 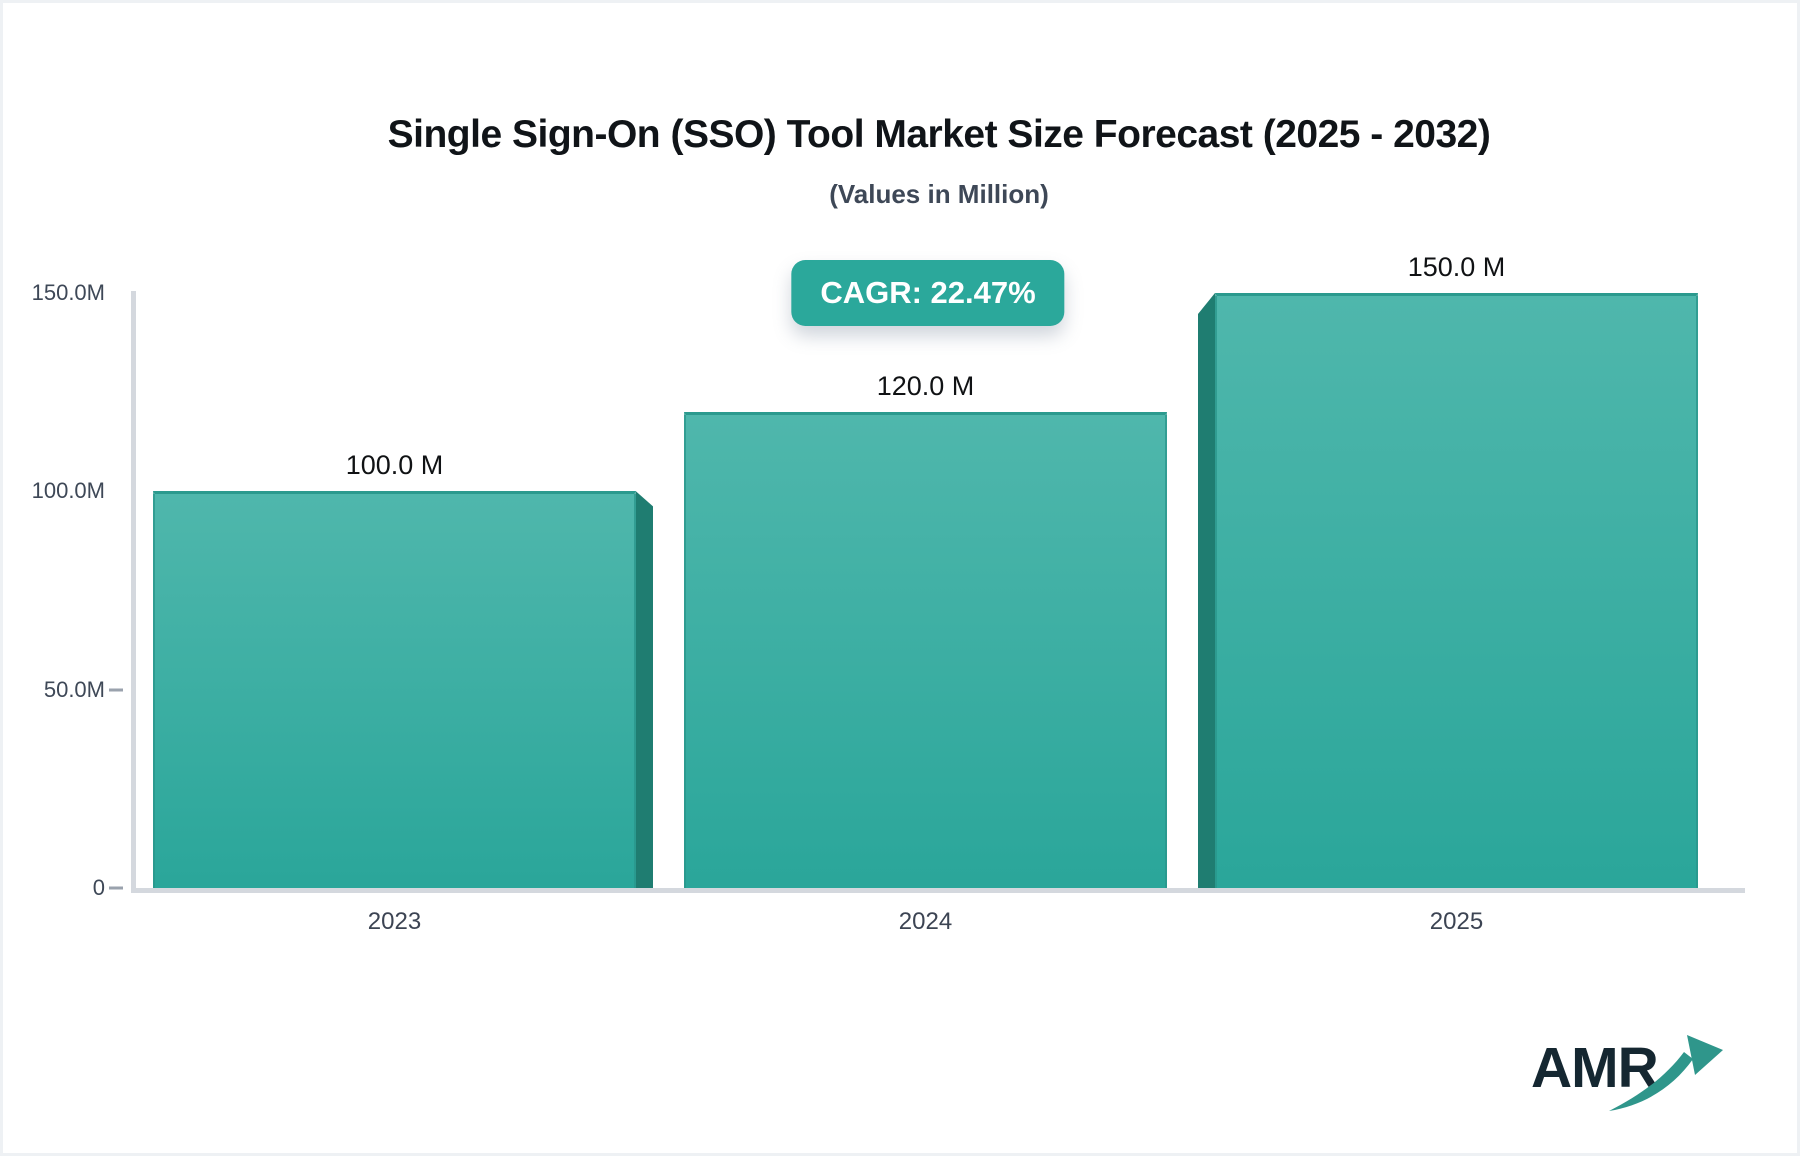 I want to click on y-axis-tick-label: 0, so click(x=98, y=887).